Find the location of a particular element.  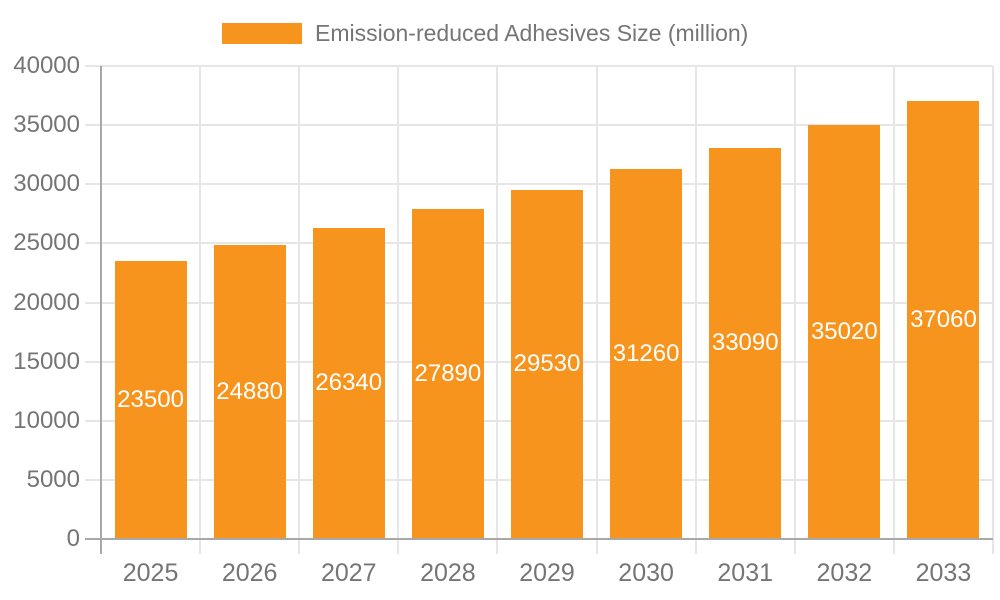

x-tick-label: 2032 is located at coordinates (844, 573).